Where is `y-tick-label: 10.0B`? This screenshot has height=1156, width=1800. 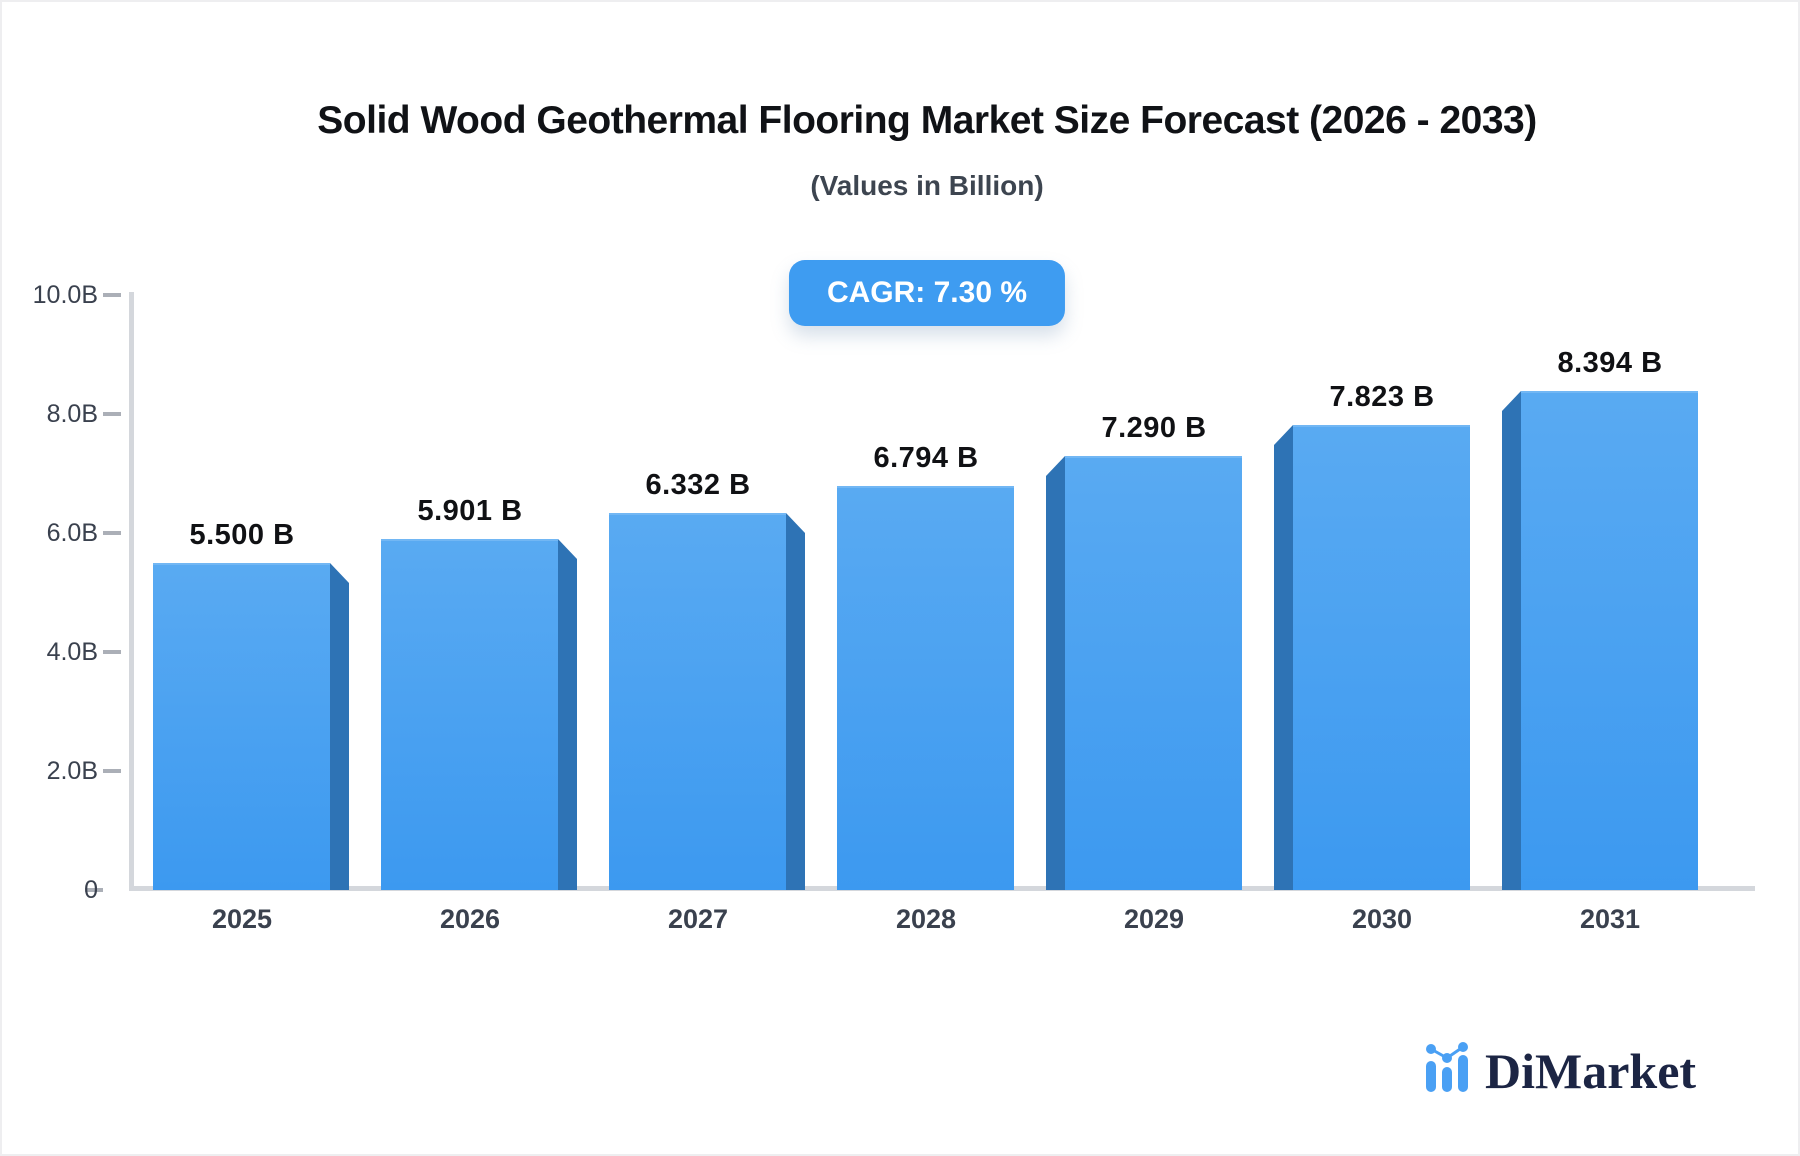 y-tick-label: 10.0B is located at coordinates (65, 295).